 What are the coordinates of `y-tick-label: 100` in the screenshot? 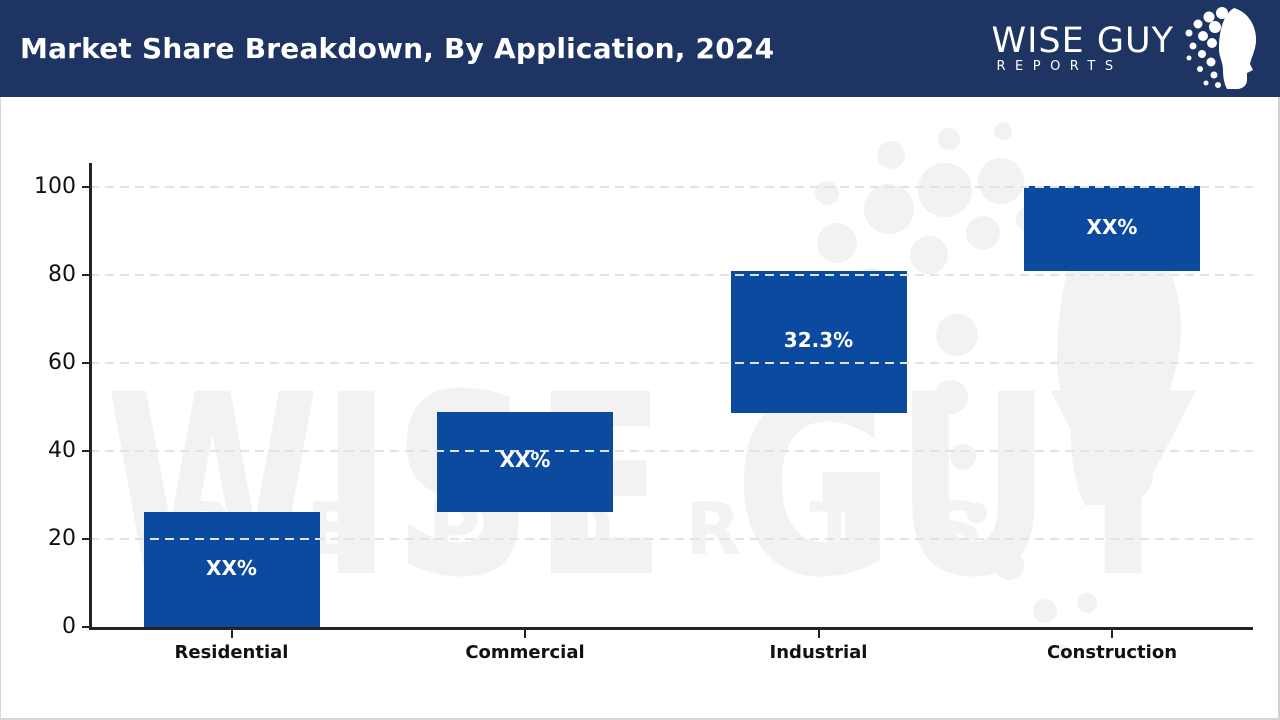 It's located at (55, 186).